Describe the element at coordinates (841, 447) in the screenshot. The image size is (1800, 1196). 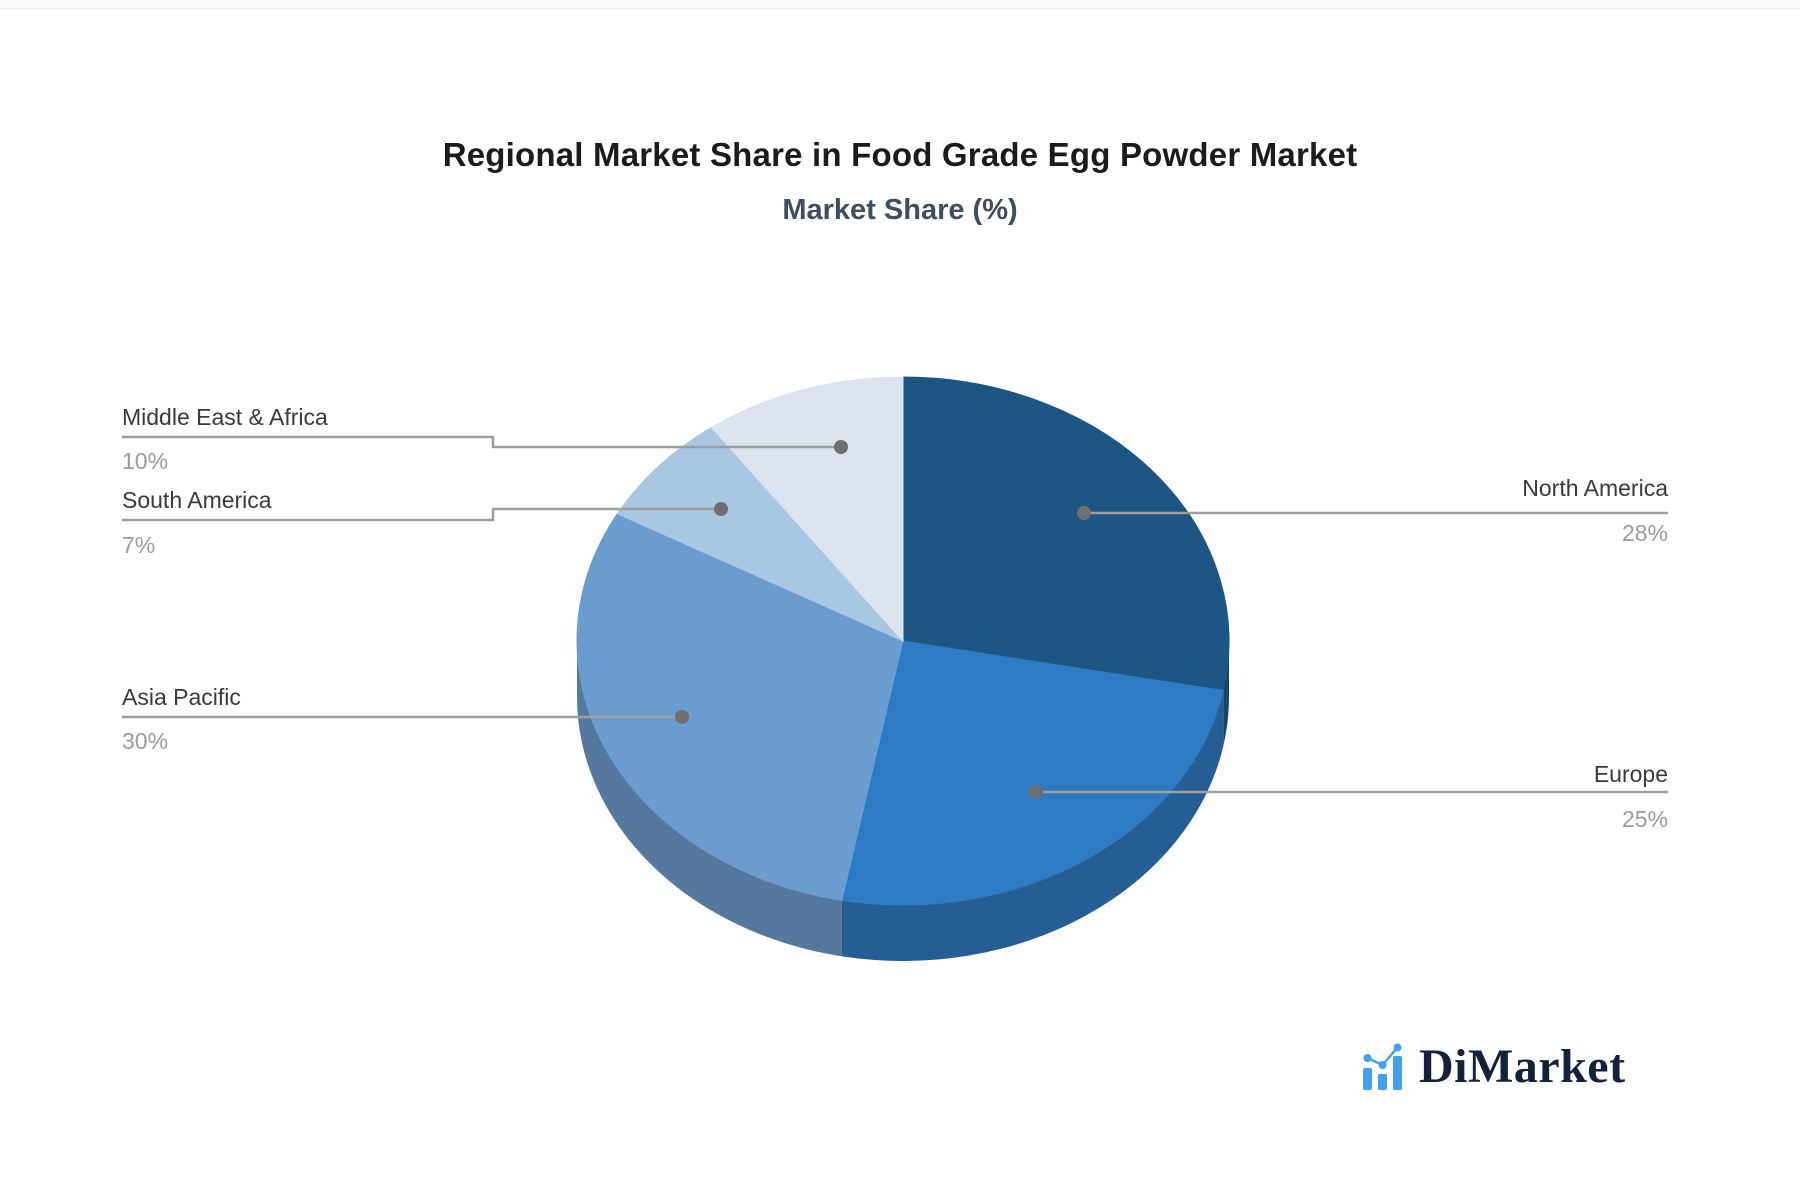
I see `leader-dot-middle-east-africa` at that location.